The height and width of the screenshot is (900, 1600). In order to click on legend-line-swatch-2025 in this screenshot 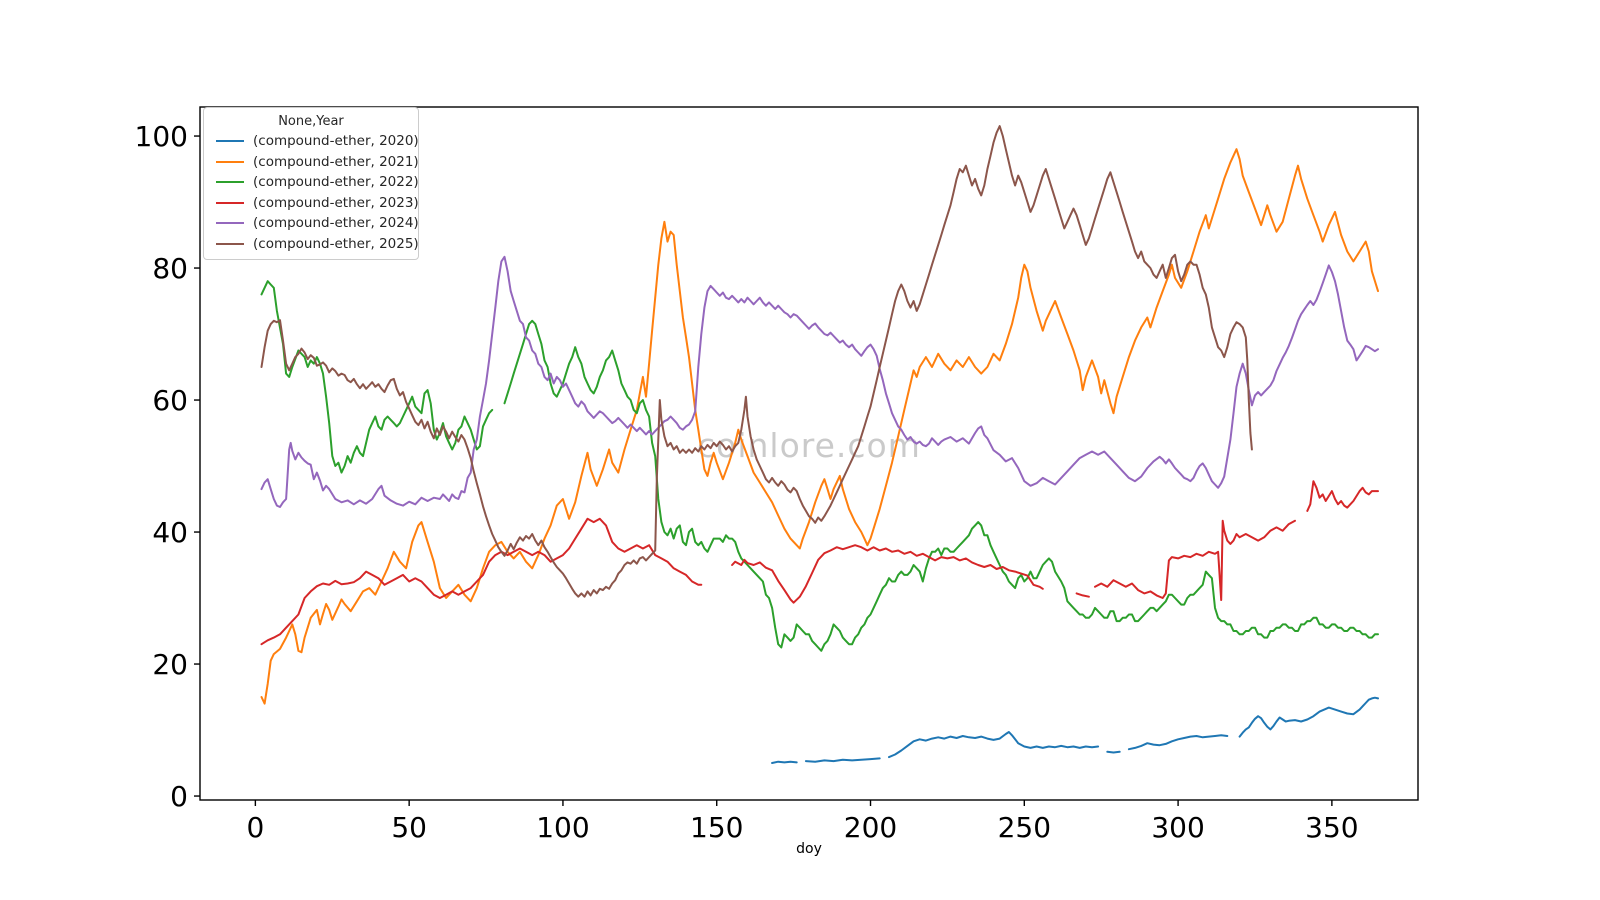, I will do `click(230, 243)`.